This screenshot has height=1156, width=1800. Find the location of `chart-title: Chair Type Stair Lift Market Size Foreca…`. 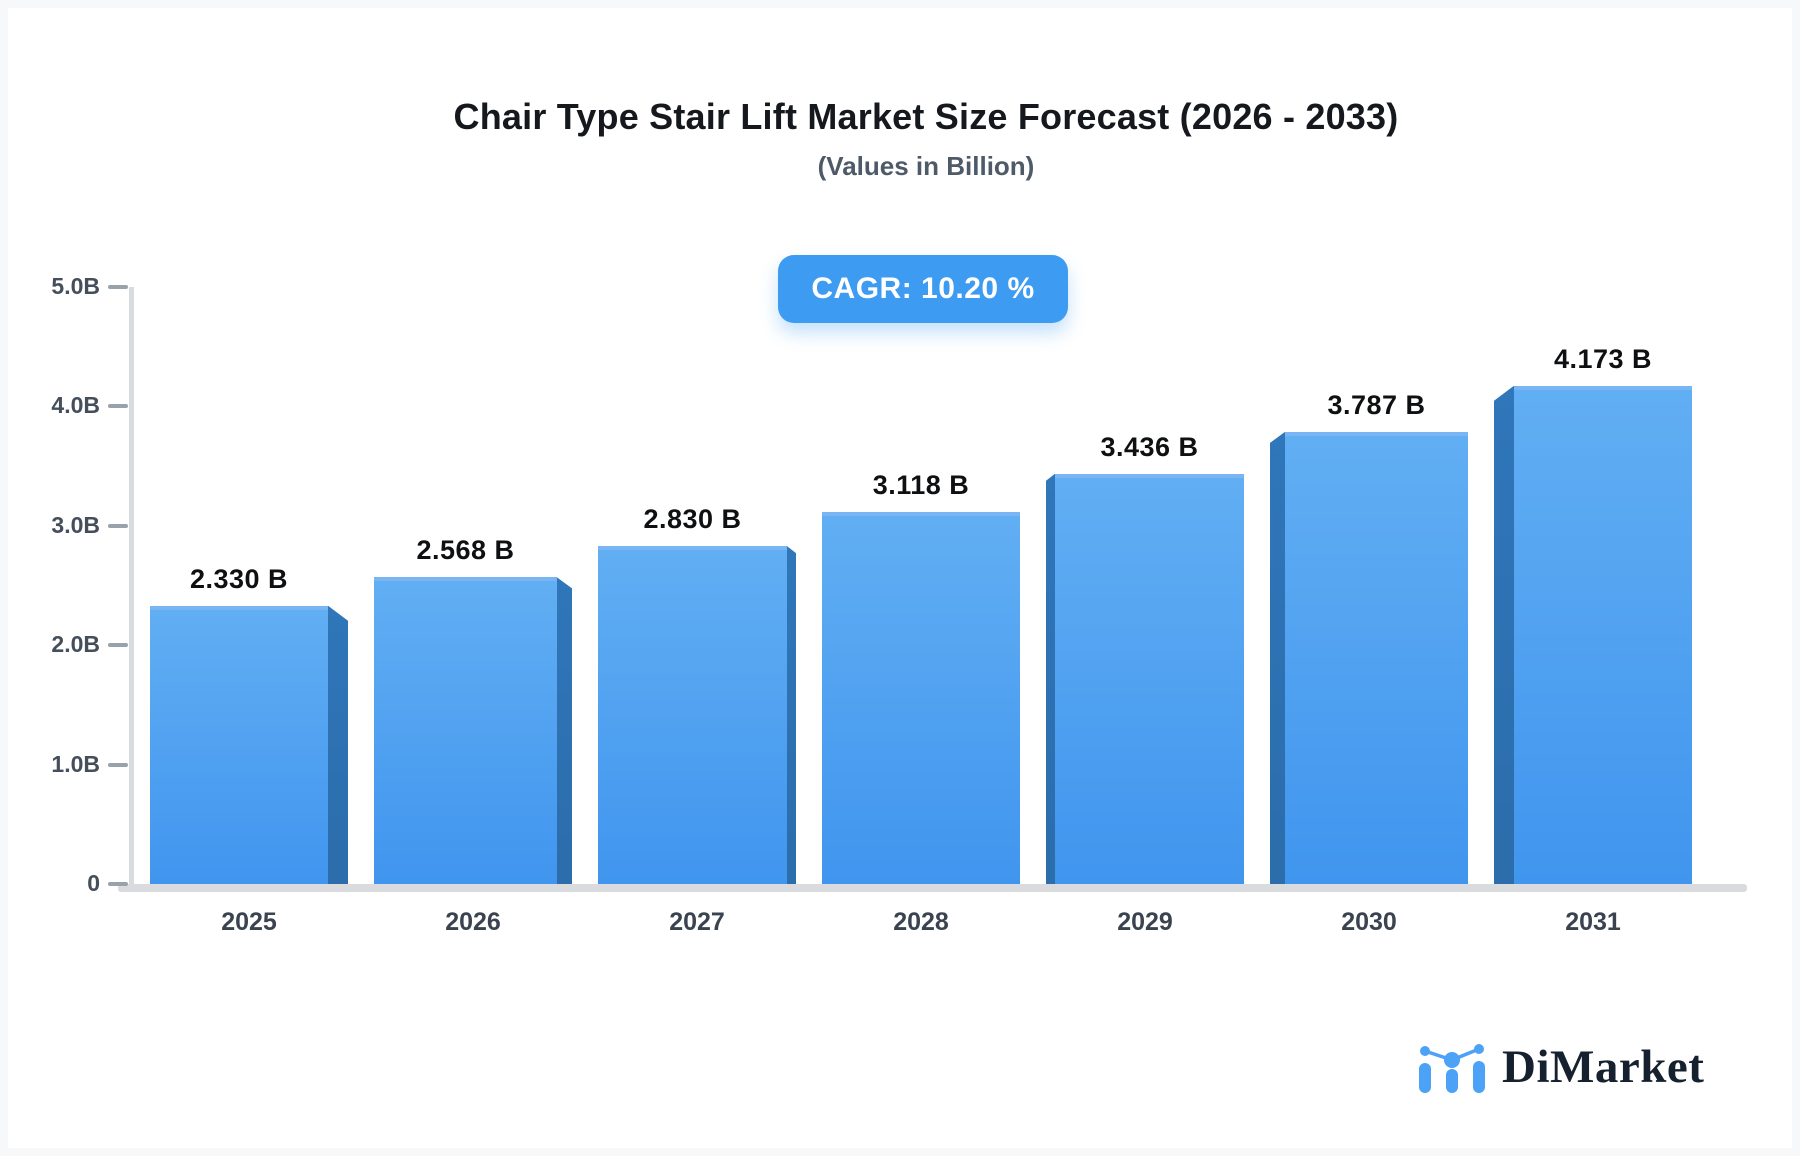

chart-title: Chair Type Stair Lift Market Size Foreca… is located at coordinates (926, 116).